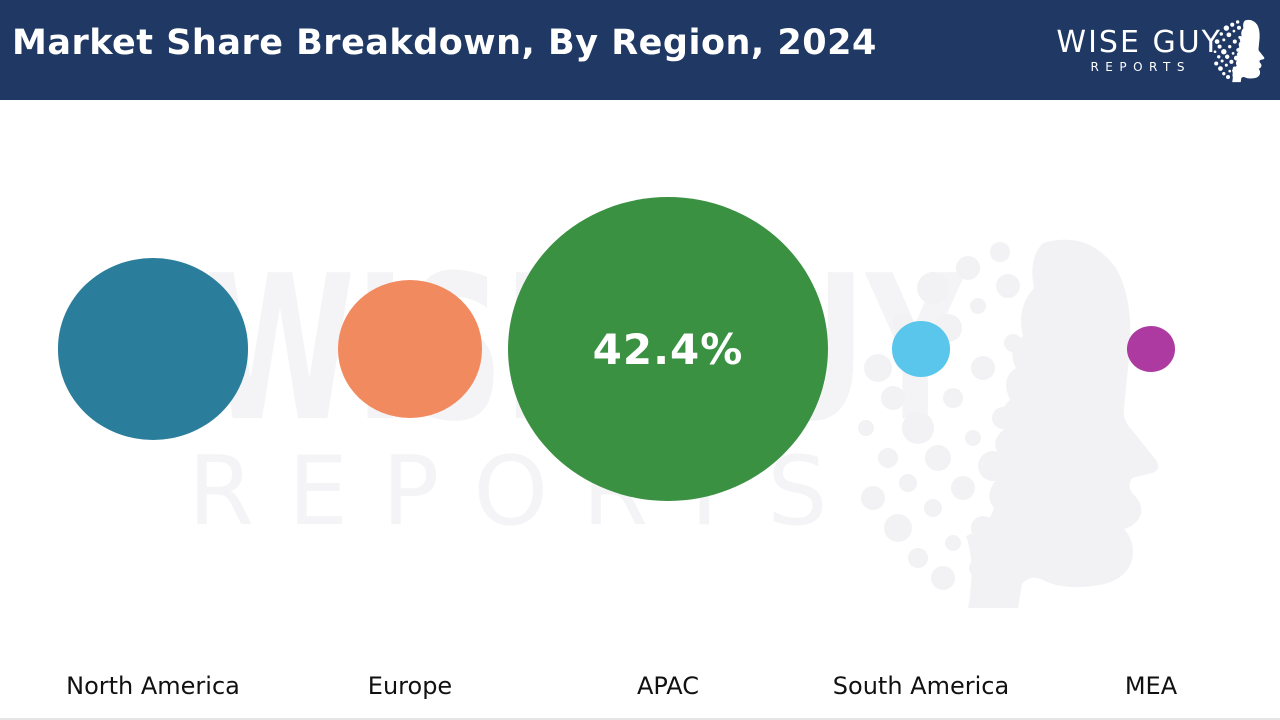  I want to click on chart-title: Market Share Breakdown, By Region, 2024, so click(444, 43).